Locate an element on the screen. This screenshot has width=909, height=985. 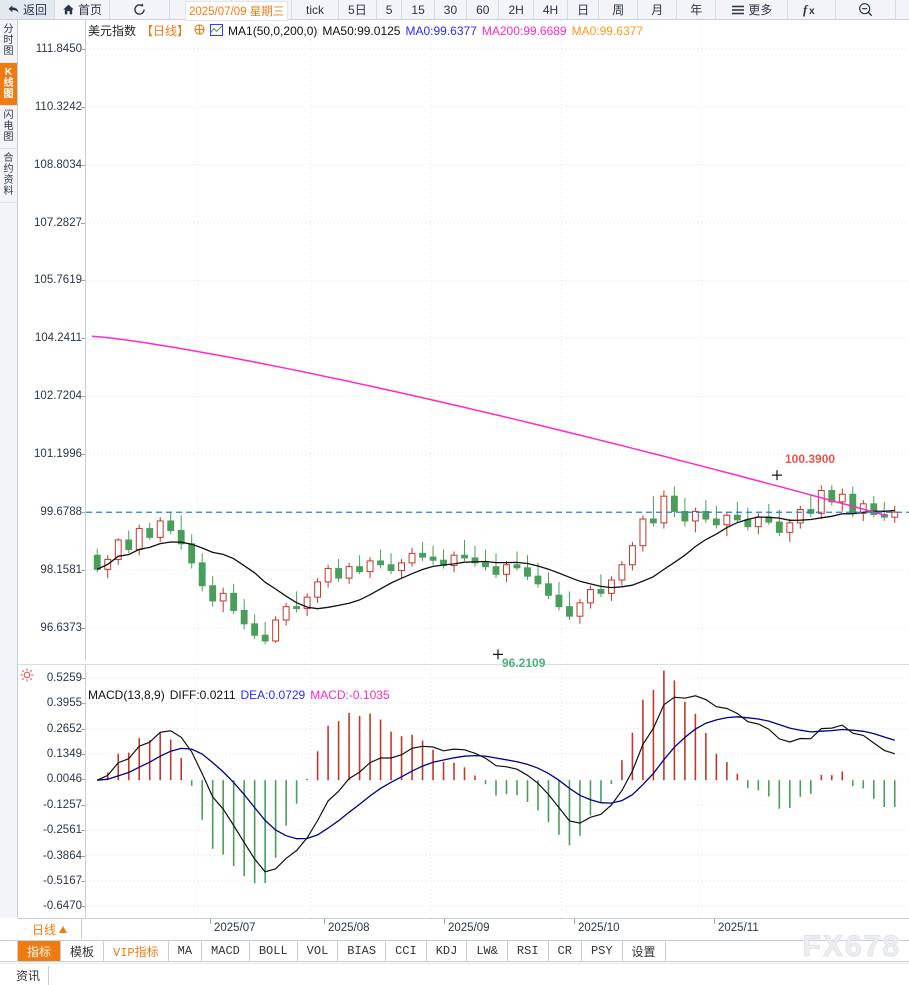
sidebar-item-kline: K线图 is located at coordinates (8, 84).